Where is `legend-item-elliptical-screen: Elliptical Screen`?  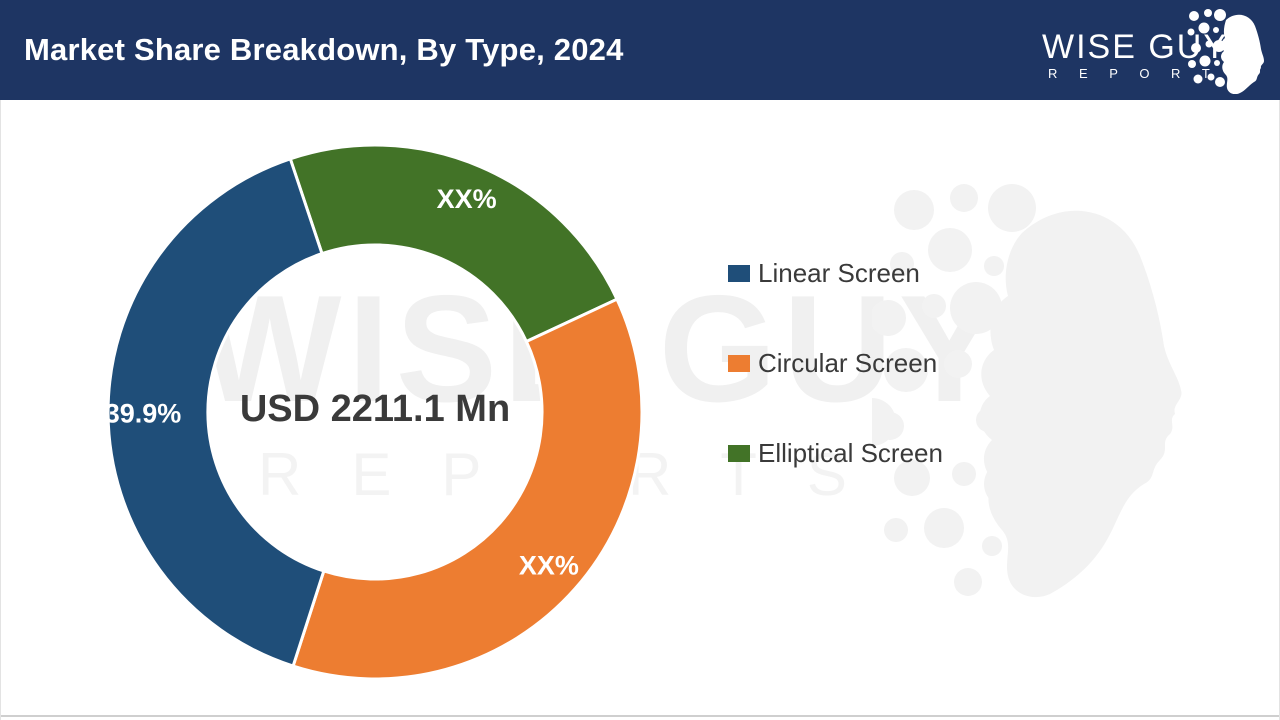
legend-item-elliptical-screen: Elliptical Screen is located at coordinates (835, 453).